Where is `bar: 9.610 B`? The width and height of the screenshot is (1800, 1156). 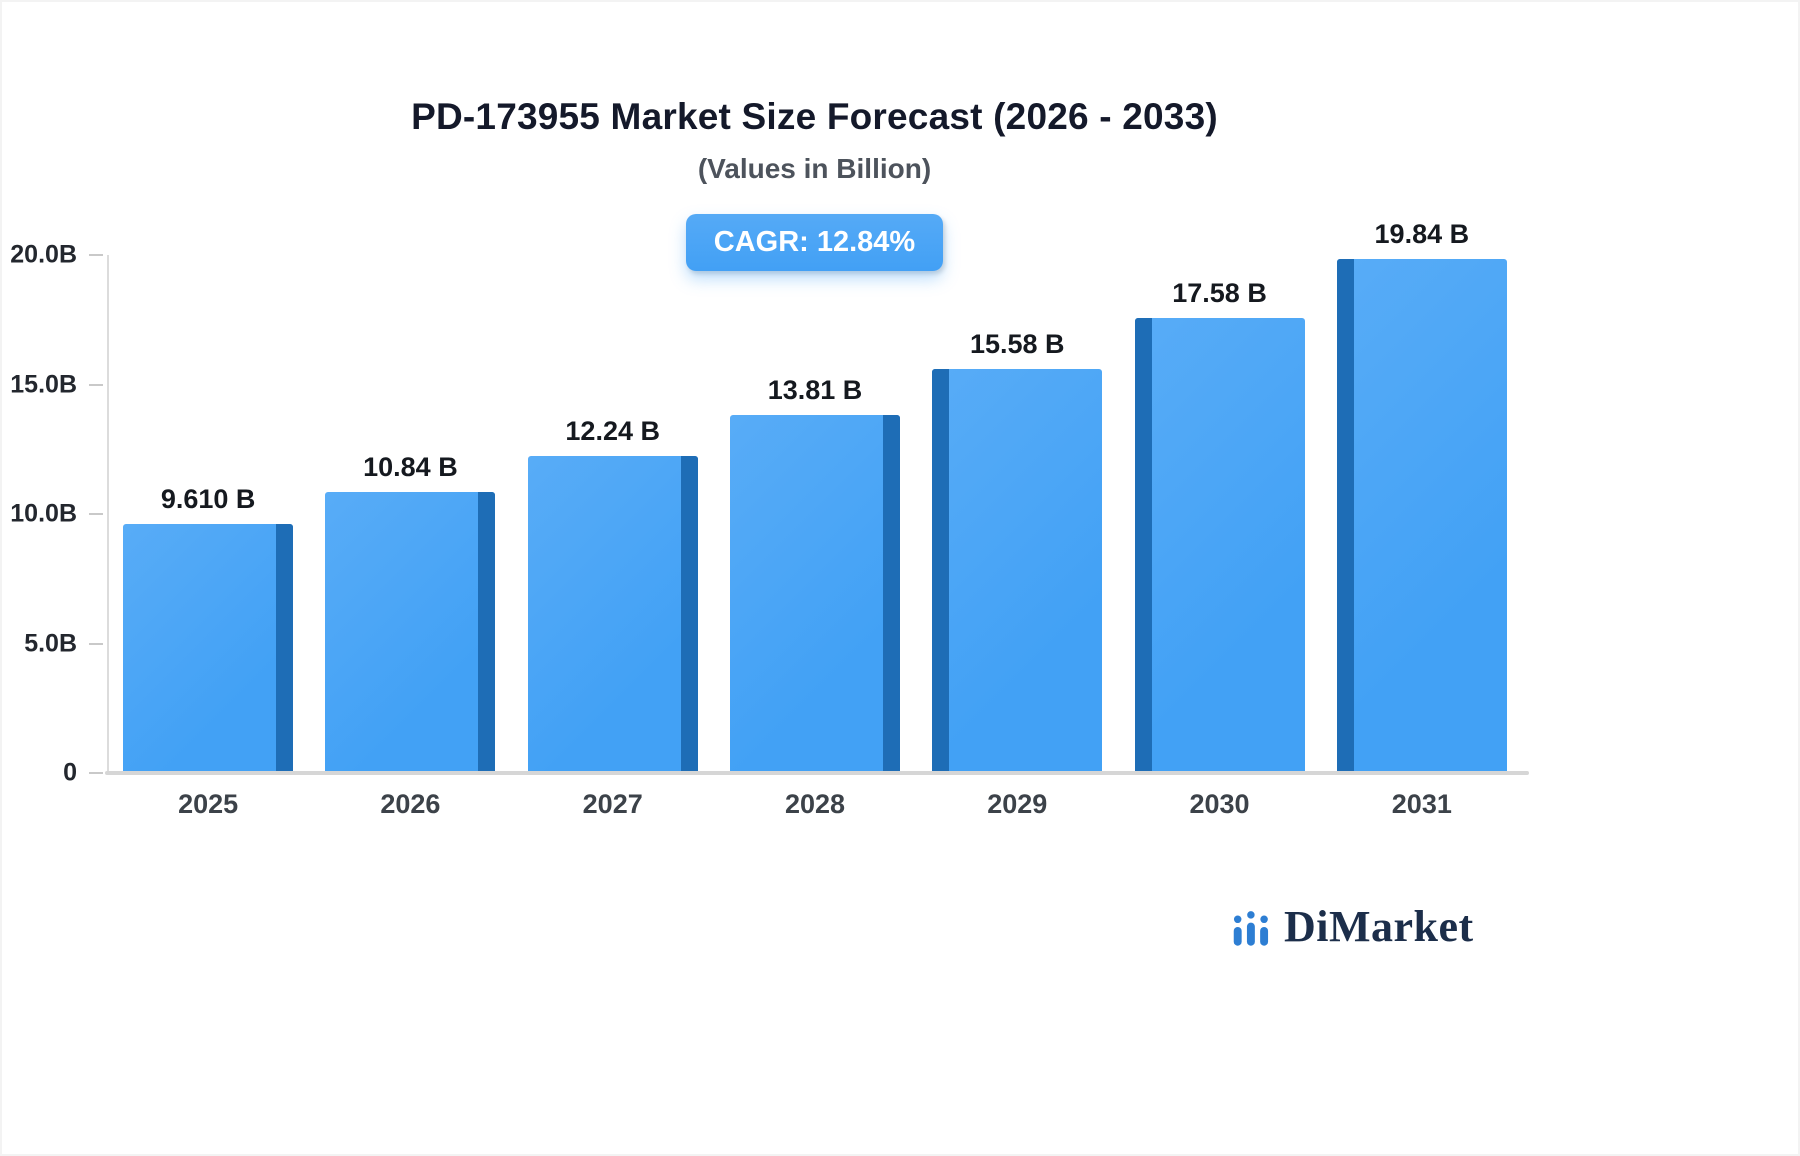 bar: 9.610 B is located at coordinates (208, 628).